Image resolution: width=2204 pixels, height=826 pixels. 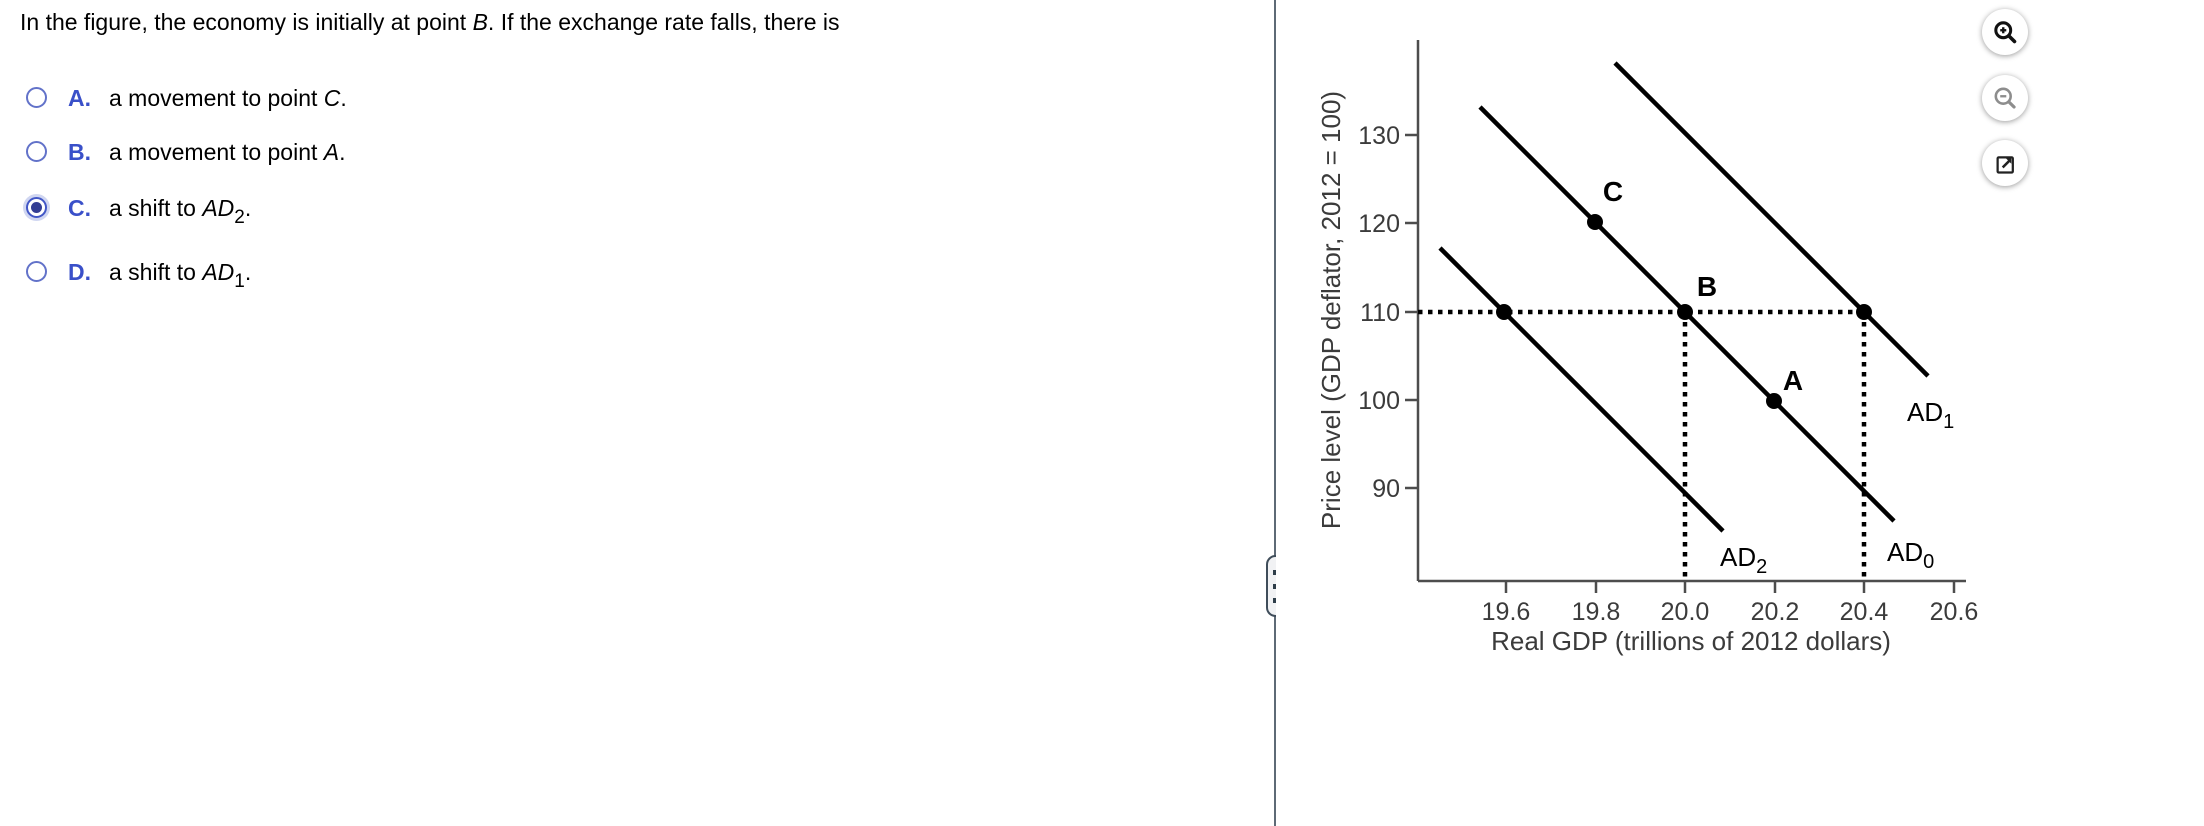 I want to click on option-letter-d: D., so click(x=79, y=272).